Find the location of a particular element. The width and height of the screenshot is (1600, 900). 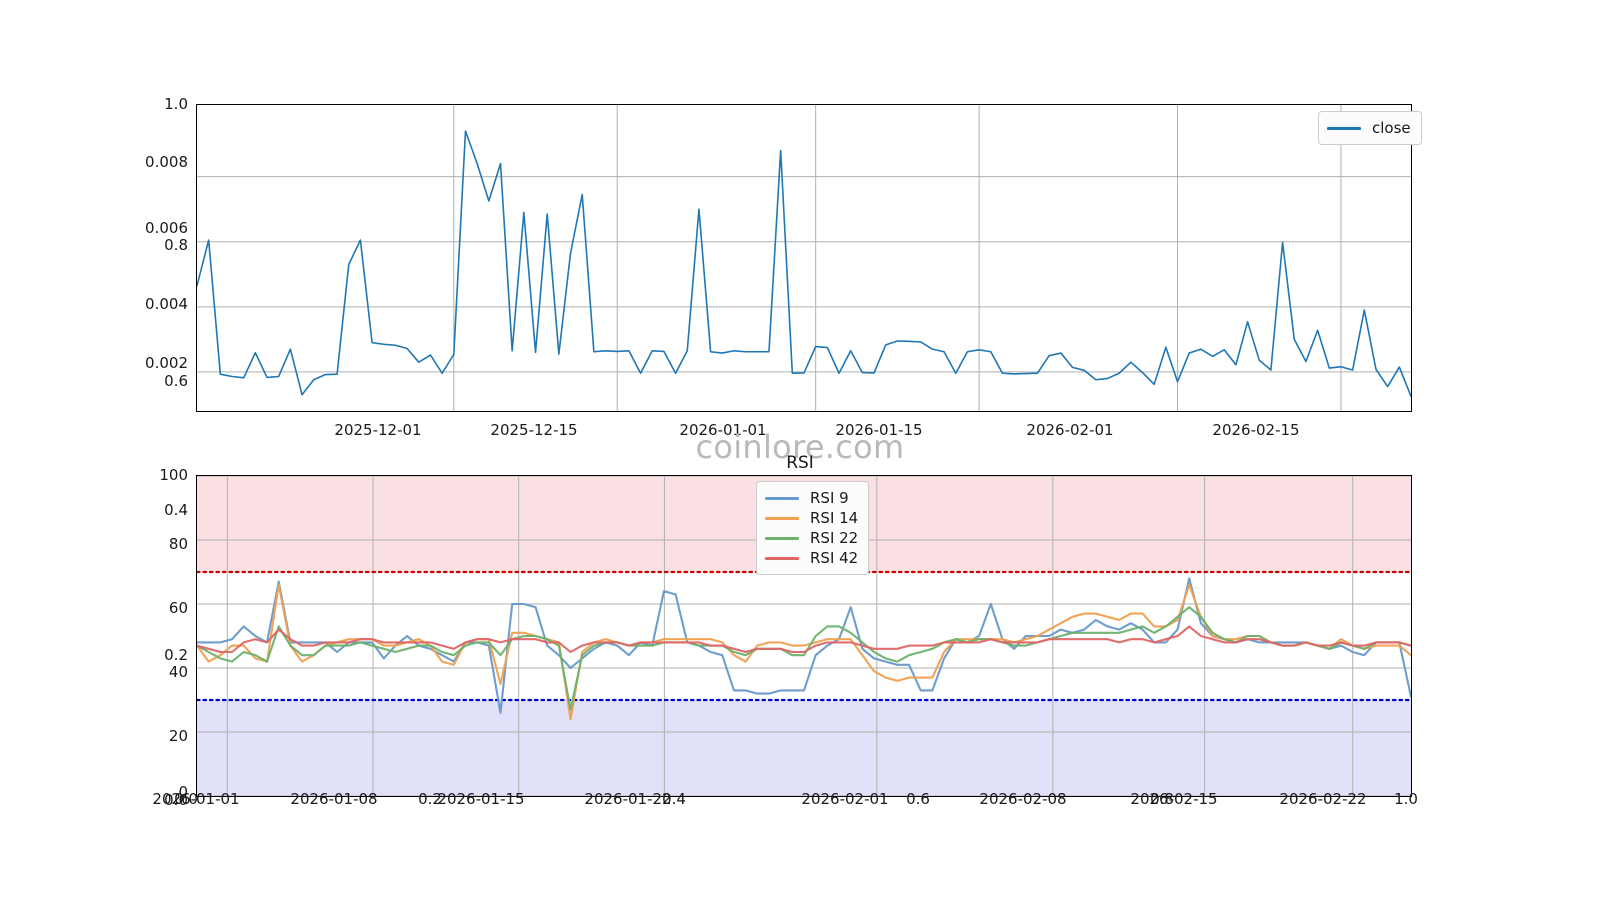

legend-swatch-rsi22 is located at coordinates (782, 538).